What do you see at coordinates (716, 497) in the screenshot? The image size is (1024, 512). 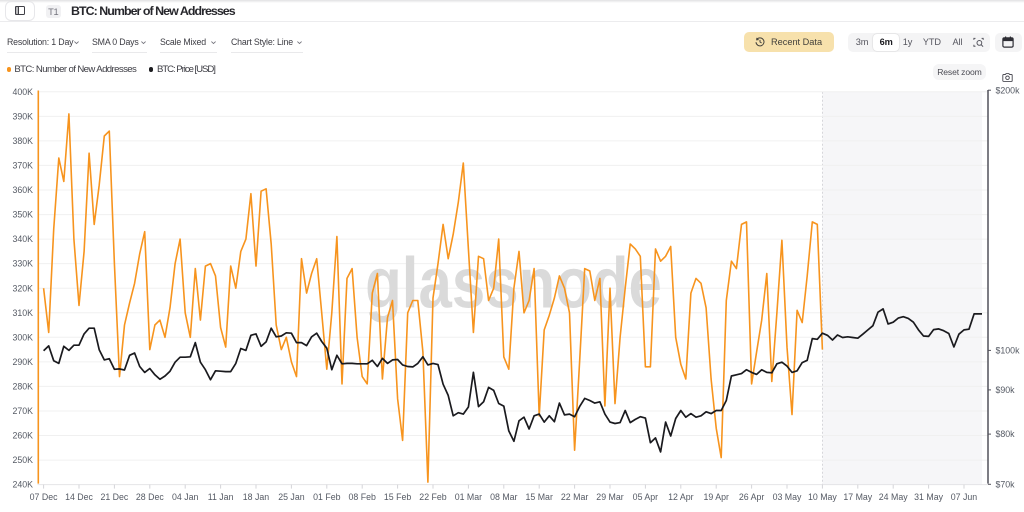 I see `svg-text: 19 Apr` at bounding box center [716, 497].